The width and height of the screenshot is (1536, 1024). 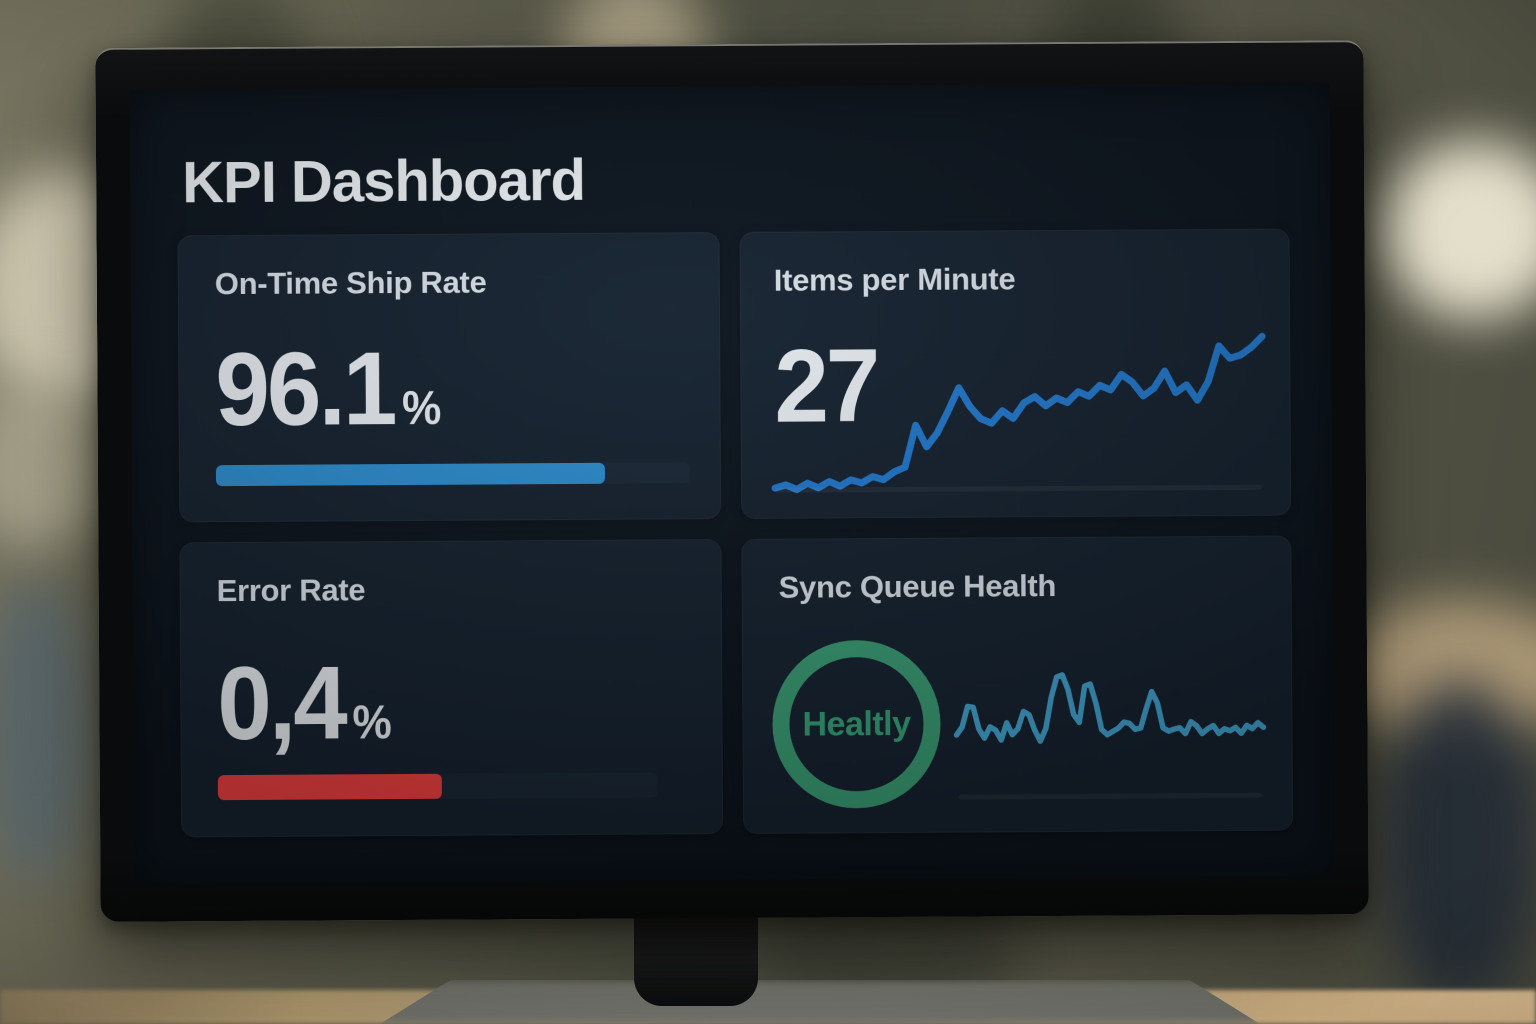 What do you see at coordinates (350, 283) in the screenshot?
I see `card-title: On-Time Ship Rate` at bounding box center [350, 283].